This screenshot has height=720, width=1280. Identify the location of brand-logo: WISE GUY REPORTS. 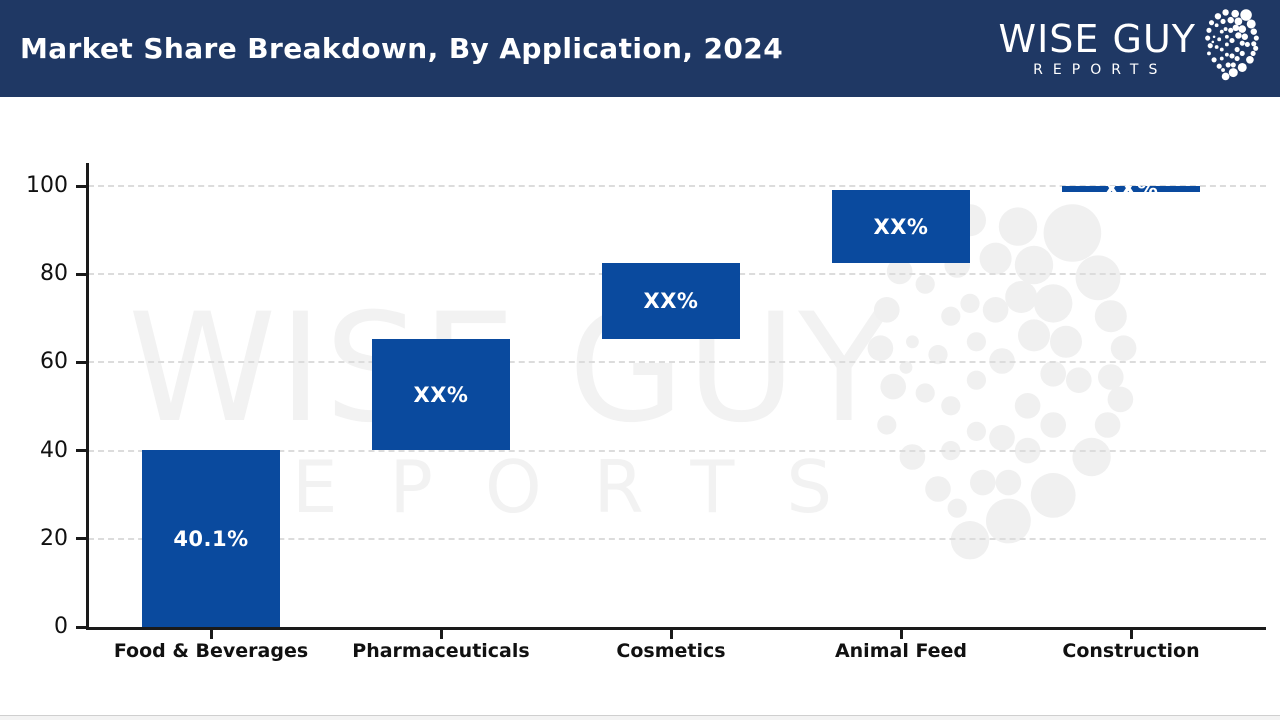
(1131, 49).